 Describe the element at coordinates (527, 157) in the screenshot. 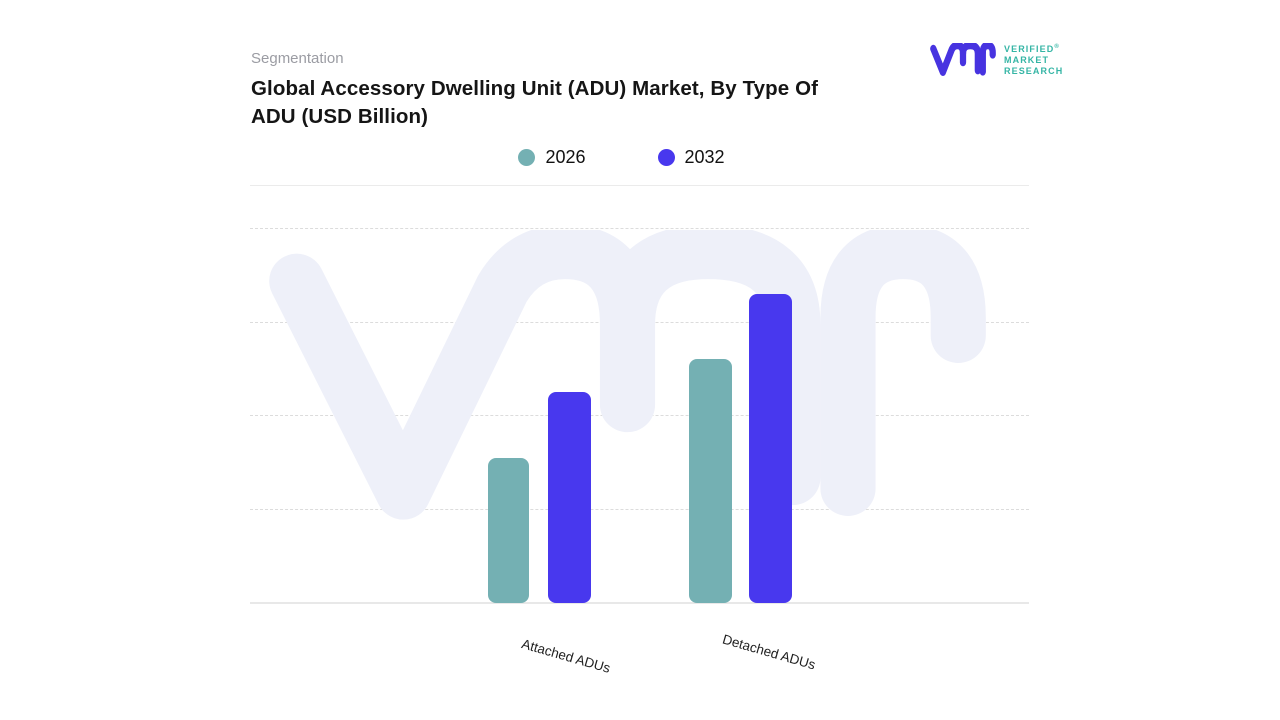

I see `legend-dot-2026` at that location.